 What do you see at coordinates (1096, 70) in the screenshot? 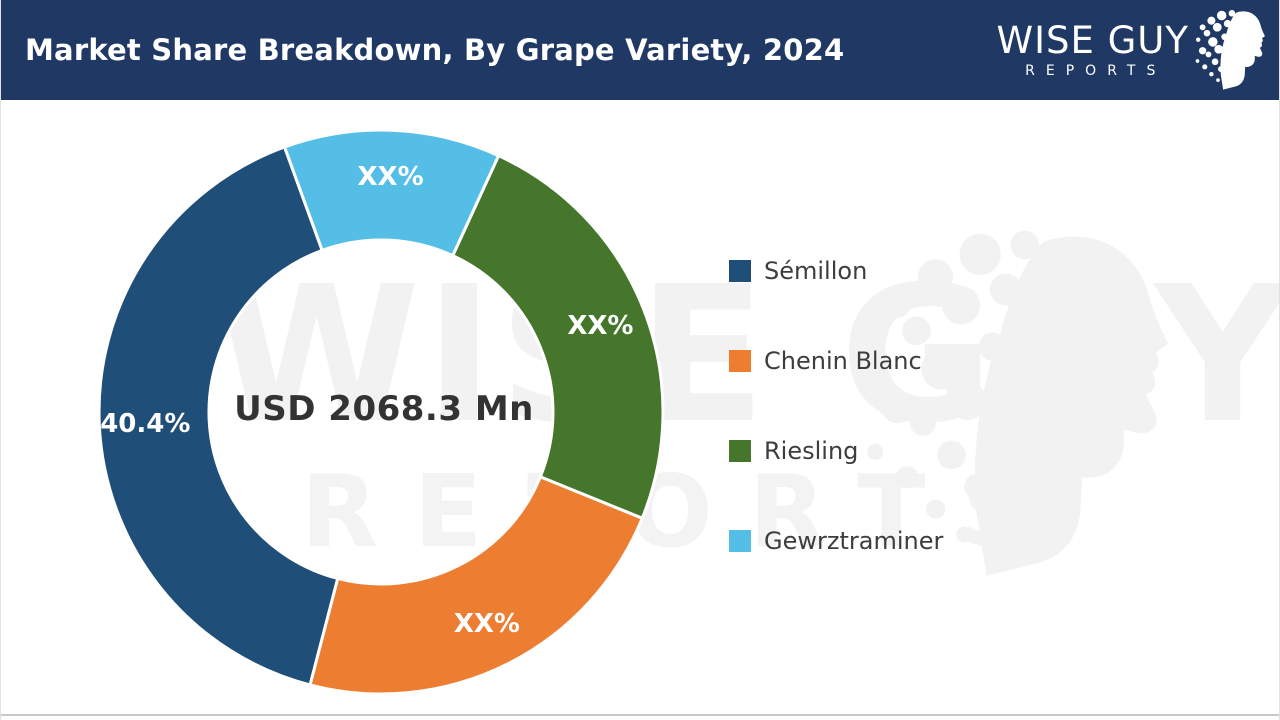
I see `logo-subtext: REPORTS` at bounding box center [1096, 70].